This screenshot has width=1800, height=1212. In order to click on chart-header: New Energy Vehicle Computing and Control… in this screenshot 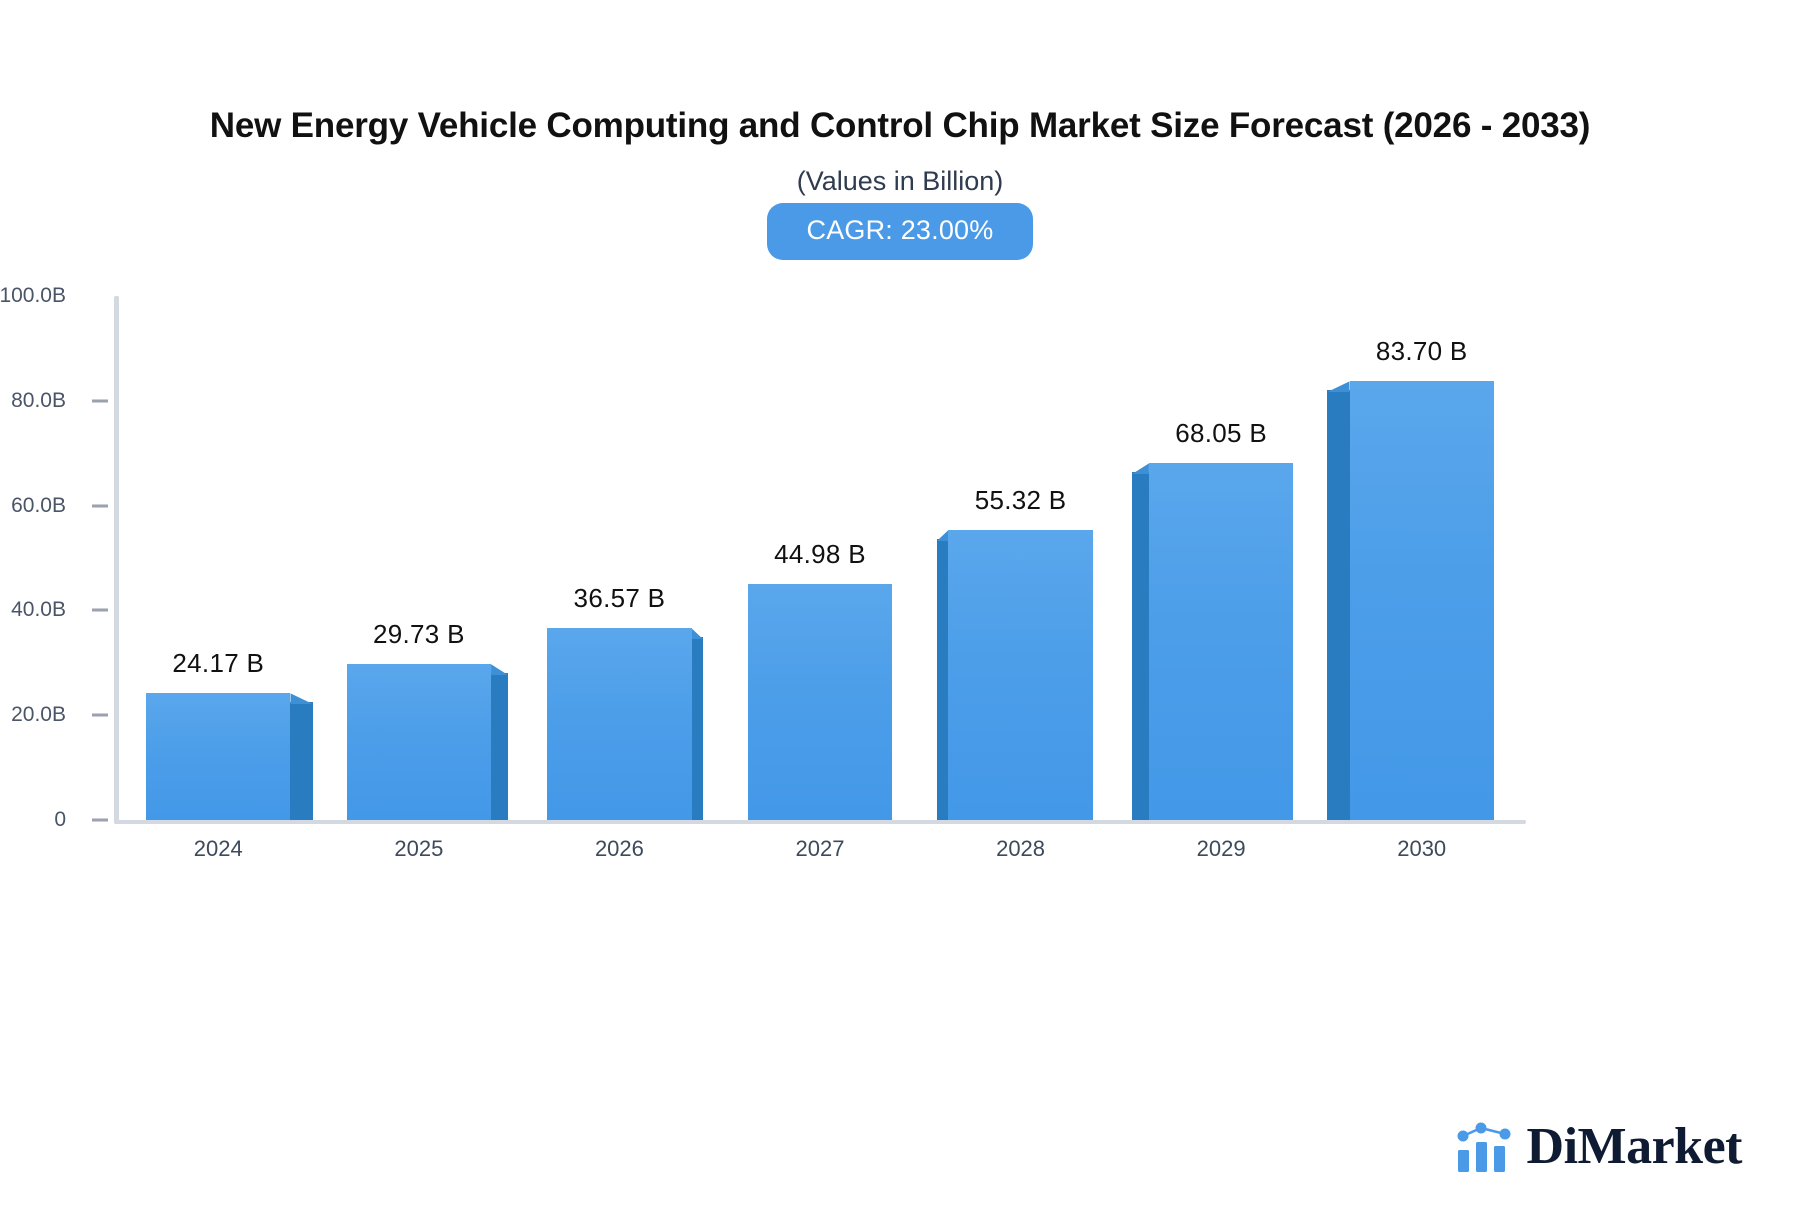, I will do `click(900, 182)`.